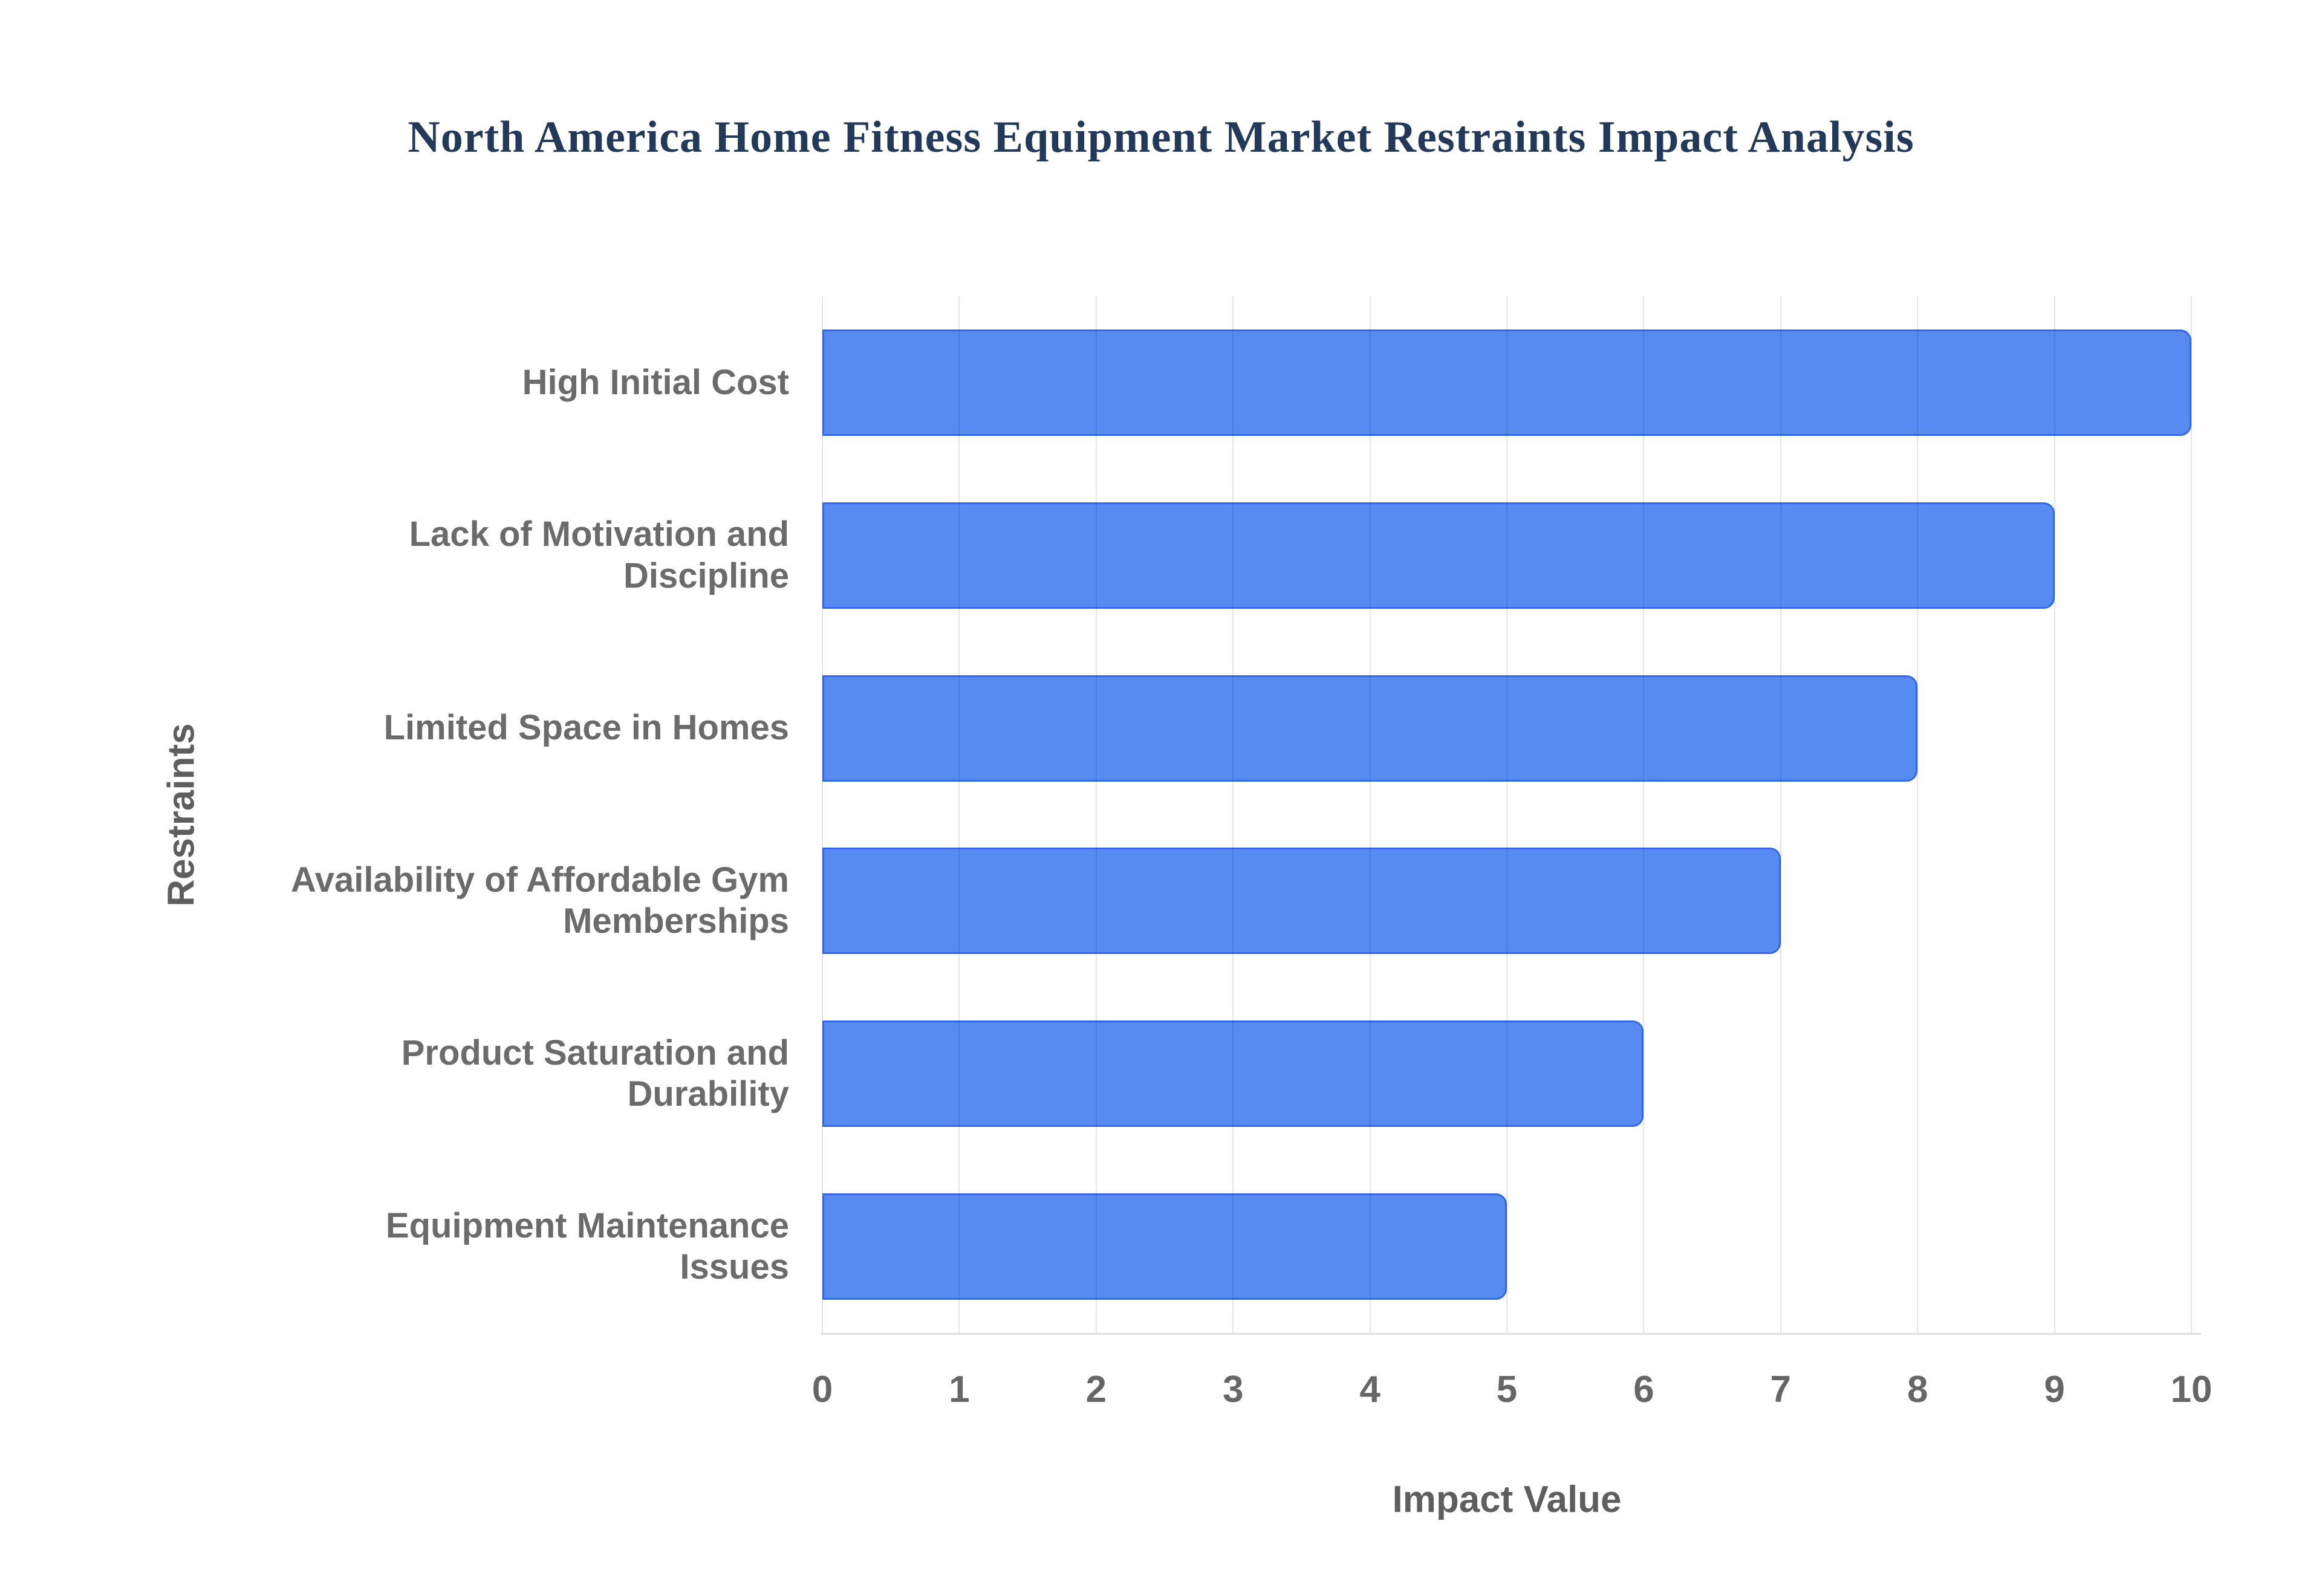  Describe the element at coordinates (587, 1246) in the screenshot. I see `category-label-5: Equipment Maintenance Issues` at that location.